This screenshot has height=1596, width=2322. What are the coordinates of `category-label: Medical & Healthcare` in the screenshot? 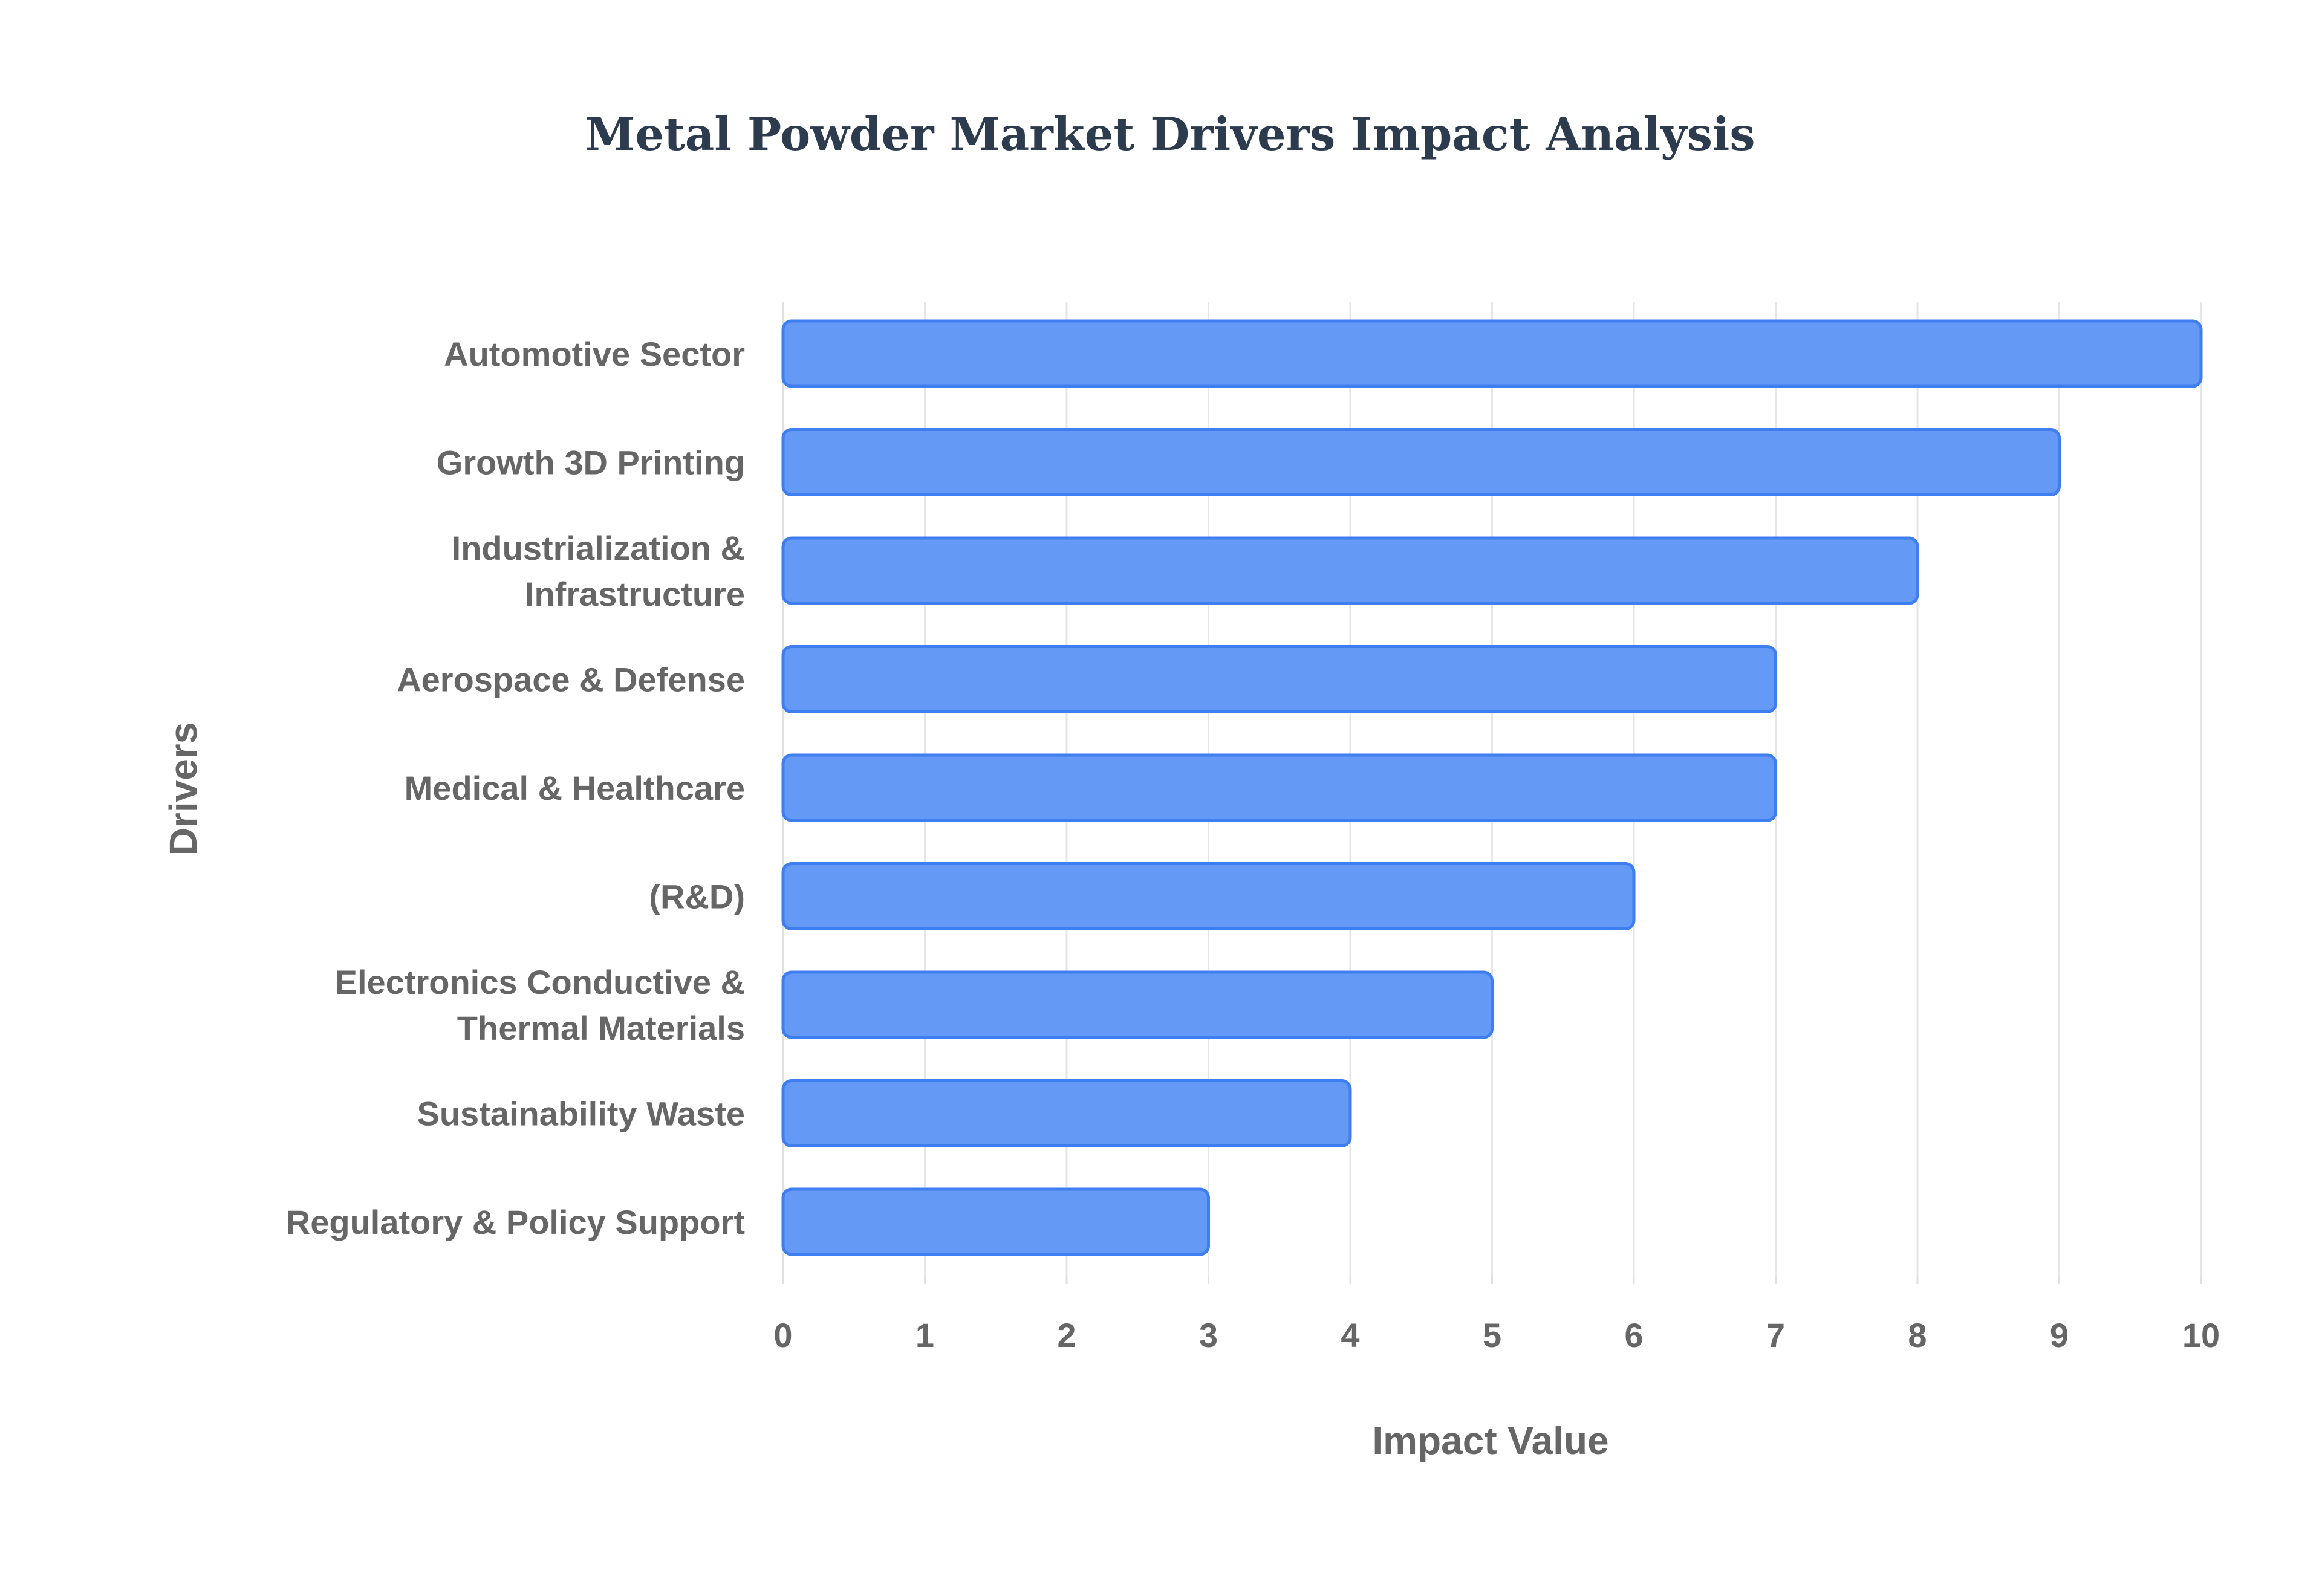 It's located at (575, 788).